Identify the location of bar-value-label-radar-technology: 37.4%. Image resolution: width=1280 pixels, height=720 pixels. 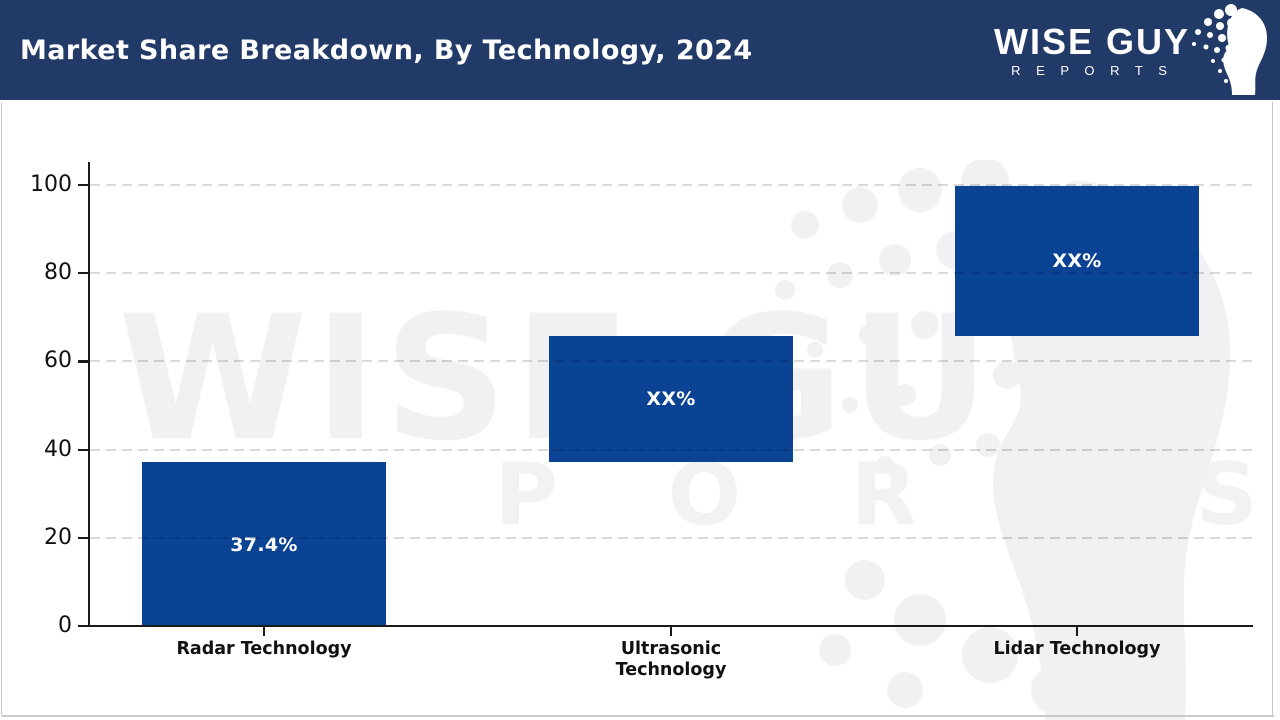
(264, 544).